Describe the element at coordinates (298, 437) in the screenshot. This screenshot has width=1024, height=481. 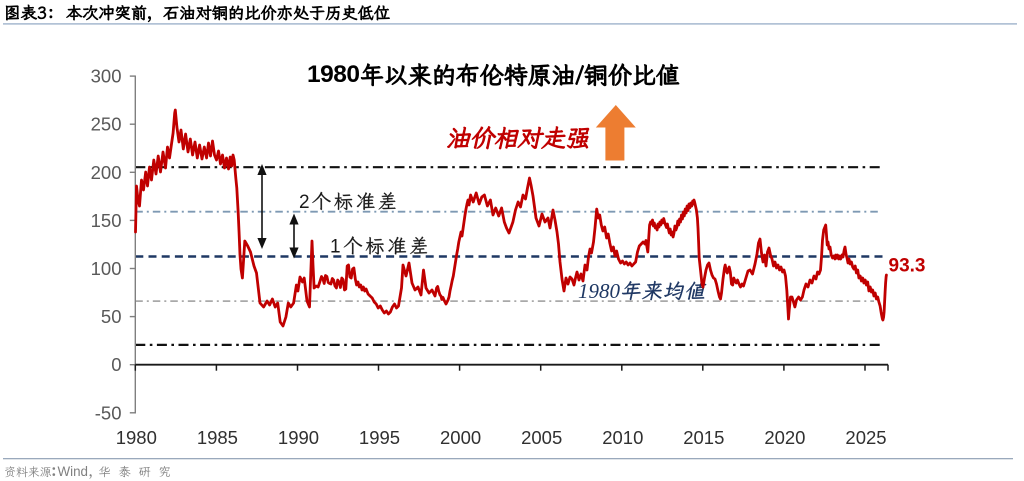
I see `svg-text: 1990` at that location.